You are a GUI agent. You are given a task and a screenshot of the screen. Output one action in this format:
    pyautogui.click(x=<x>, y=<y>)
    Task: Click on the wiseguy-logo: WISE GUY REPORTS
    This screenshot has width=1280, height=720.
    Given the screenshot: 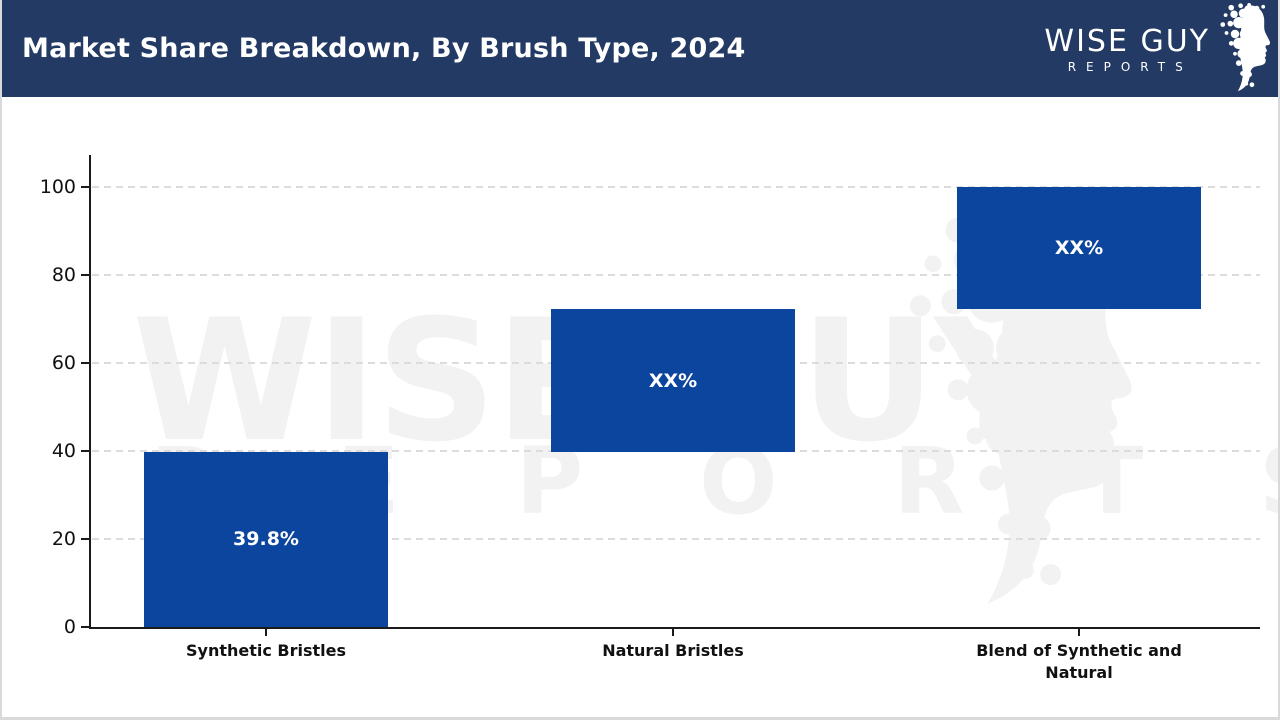 What is the action you would take?
    pyautogui.click(x=1160, y=48)
    